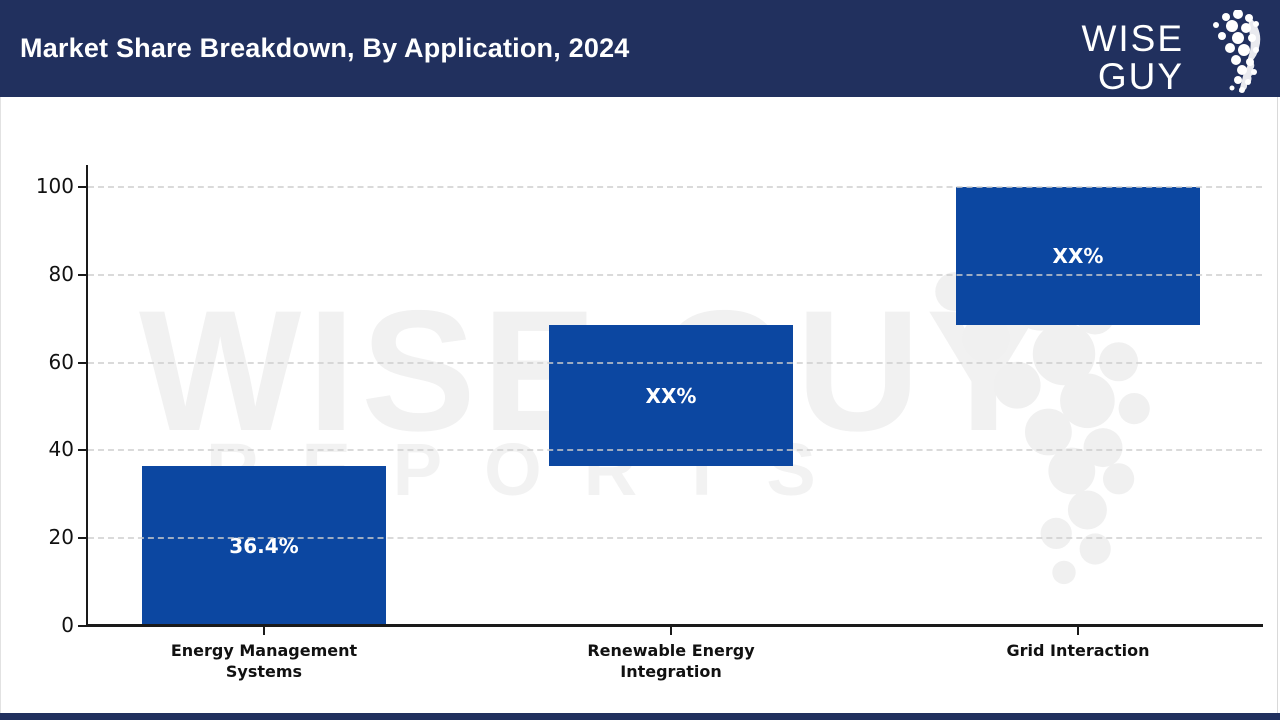  What do you see at coordinates (264, 650) in the screenshot?
I see `category-label-line: Energy Management` at bounding box center [264, 650].